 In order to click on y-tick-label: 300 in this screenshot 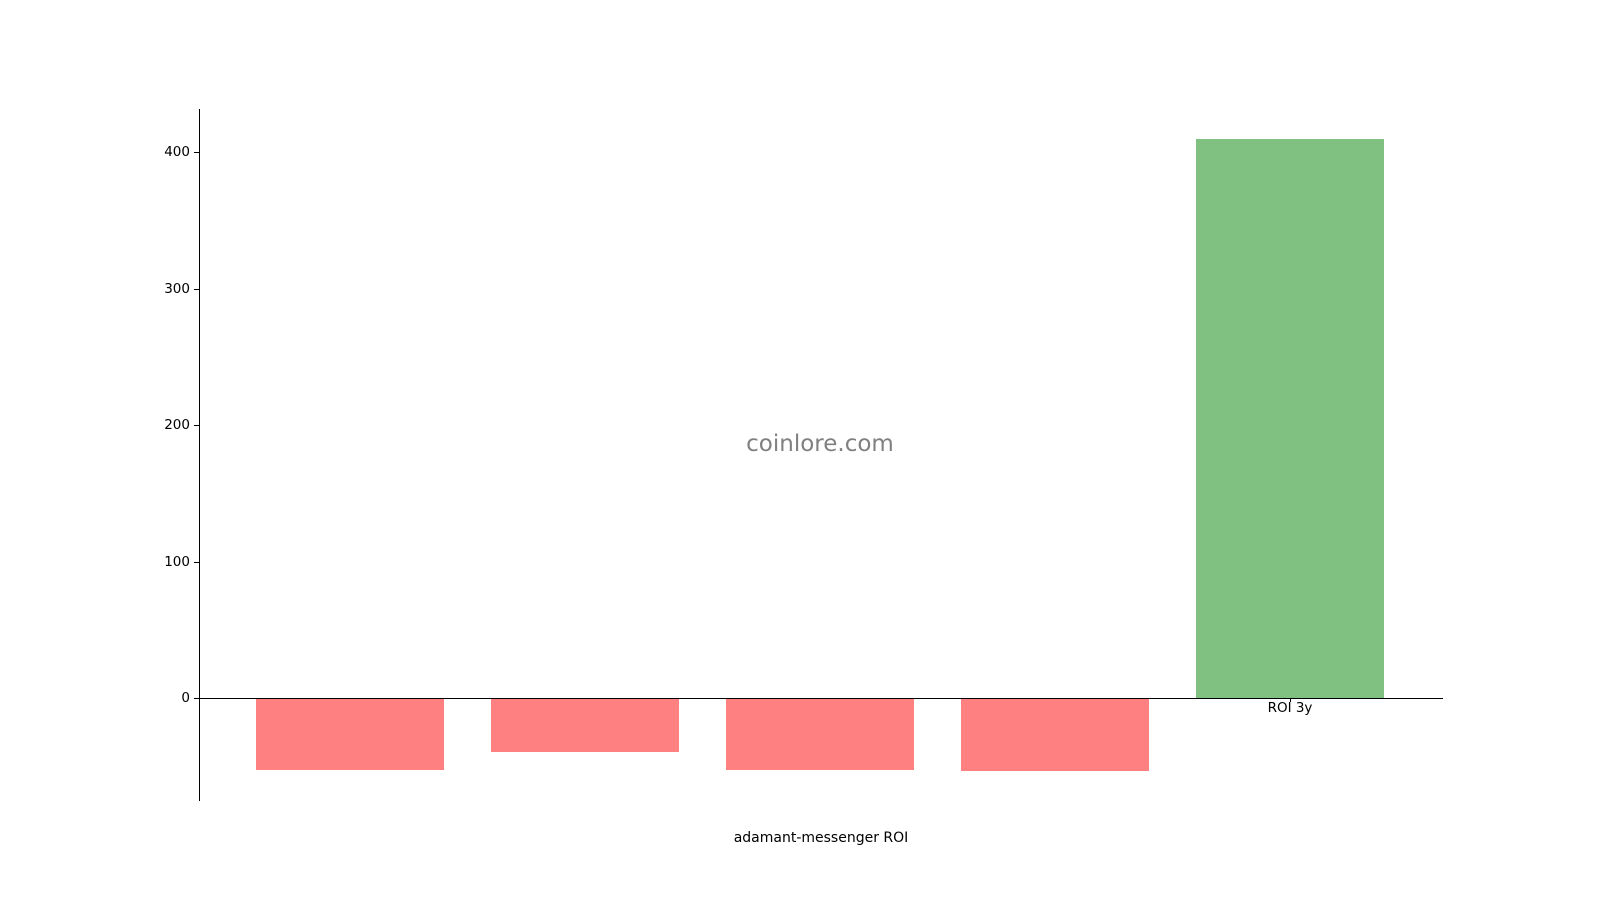, I will do `click(177, 289)`.